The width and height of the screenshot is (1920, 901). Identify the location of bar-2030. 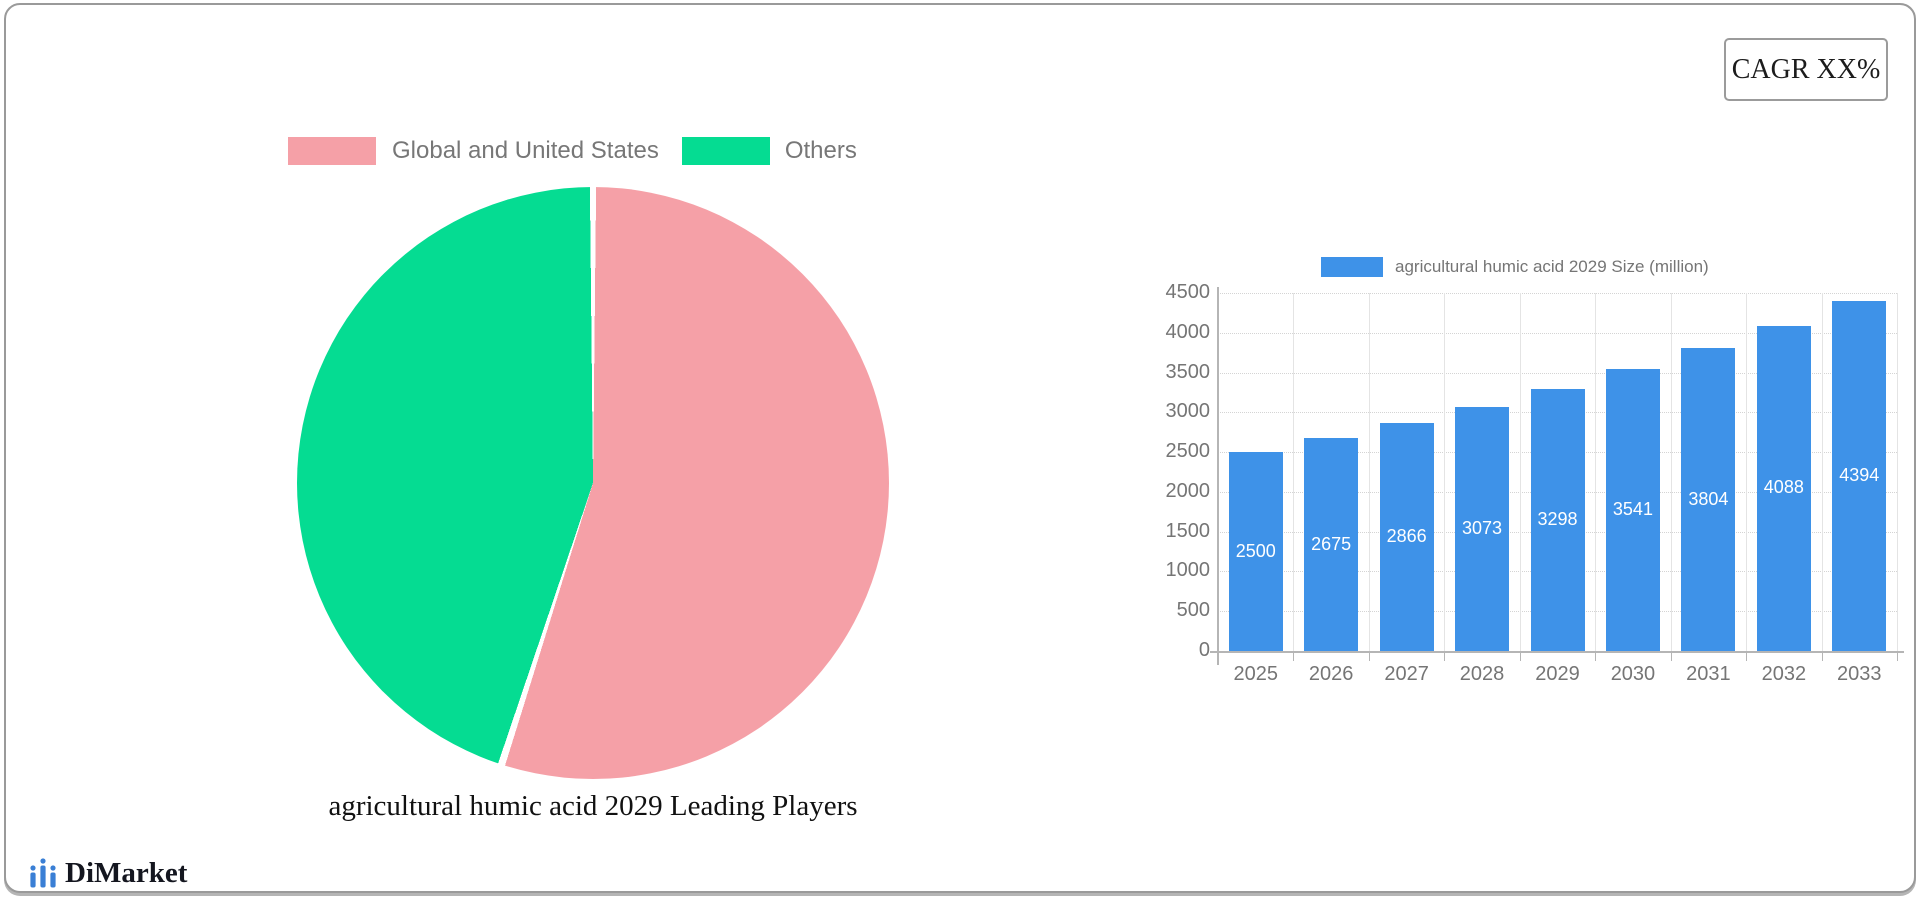
(1632, 510).